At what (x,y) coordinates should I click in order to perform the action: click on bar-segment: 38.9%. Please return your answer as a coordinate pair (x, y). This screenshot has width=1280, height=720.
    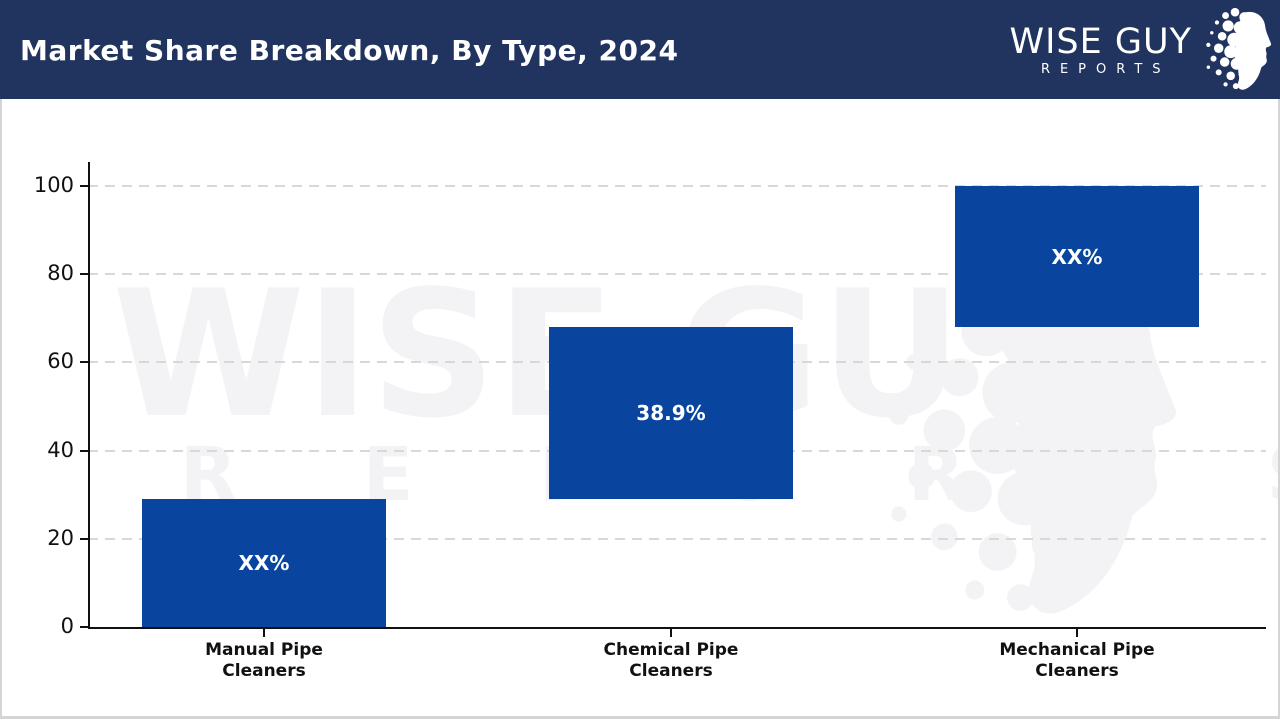
    Looking at the image, I should click on (671, 413).